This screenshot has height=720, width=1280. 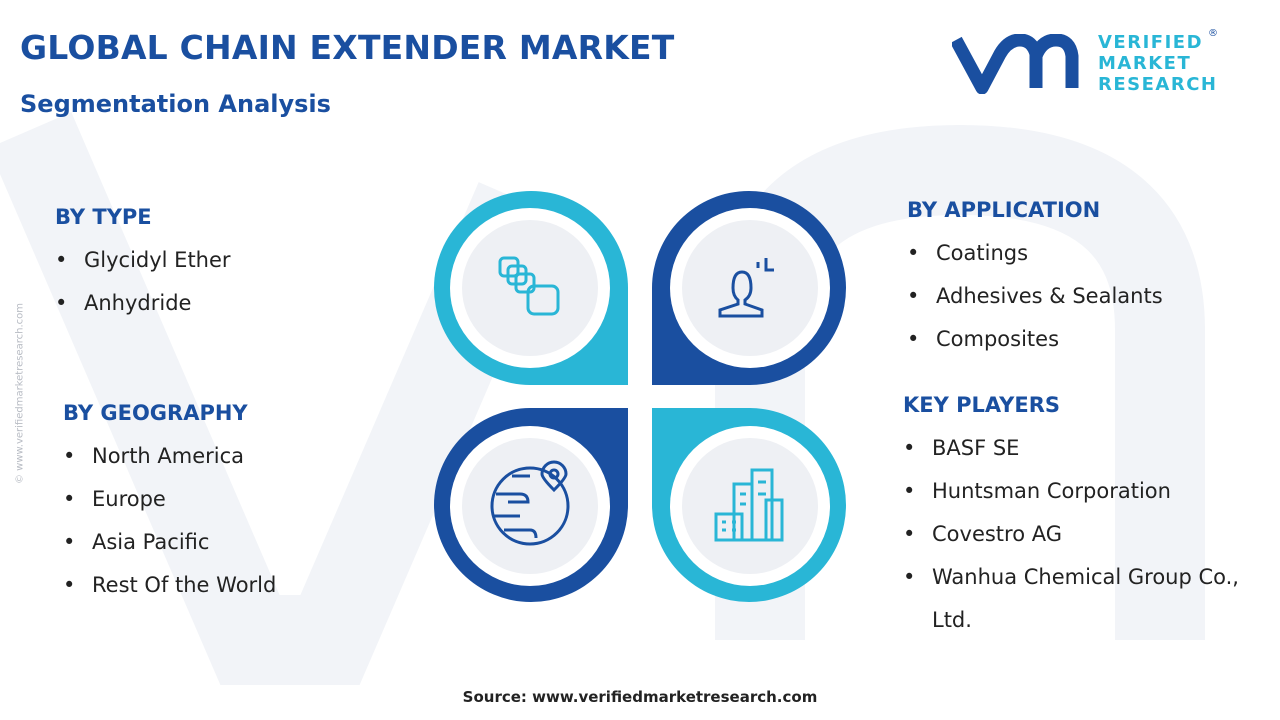 I want to click on logo-line: RESEARCH, so click(x=1158, y=84).